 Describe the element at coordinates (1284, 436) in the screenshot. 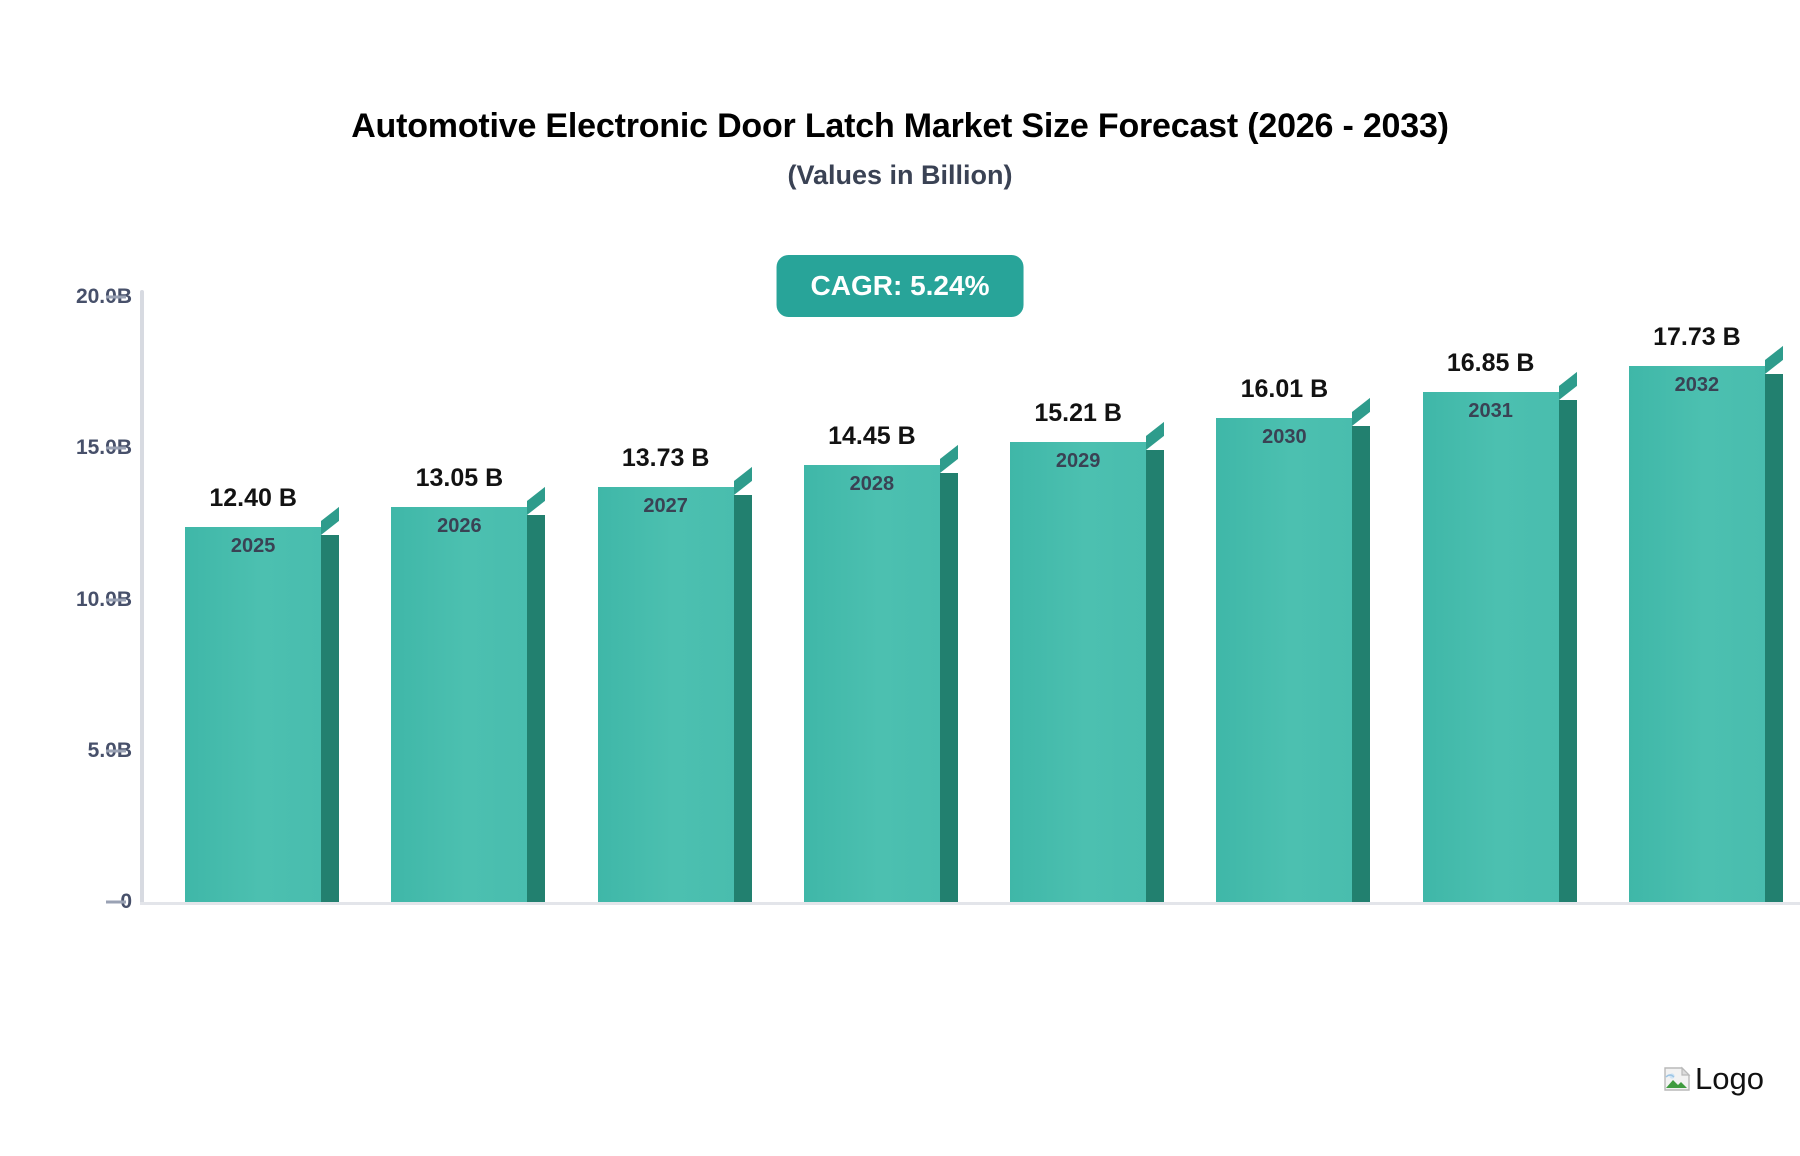

I see `x-axis-tick-label: 2030` at that location.